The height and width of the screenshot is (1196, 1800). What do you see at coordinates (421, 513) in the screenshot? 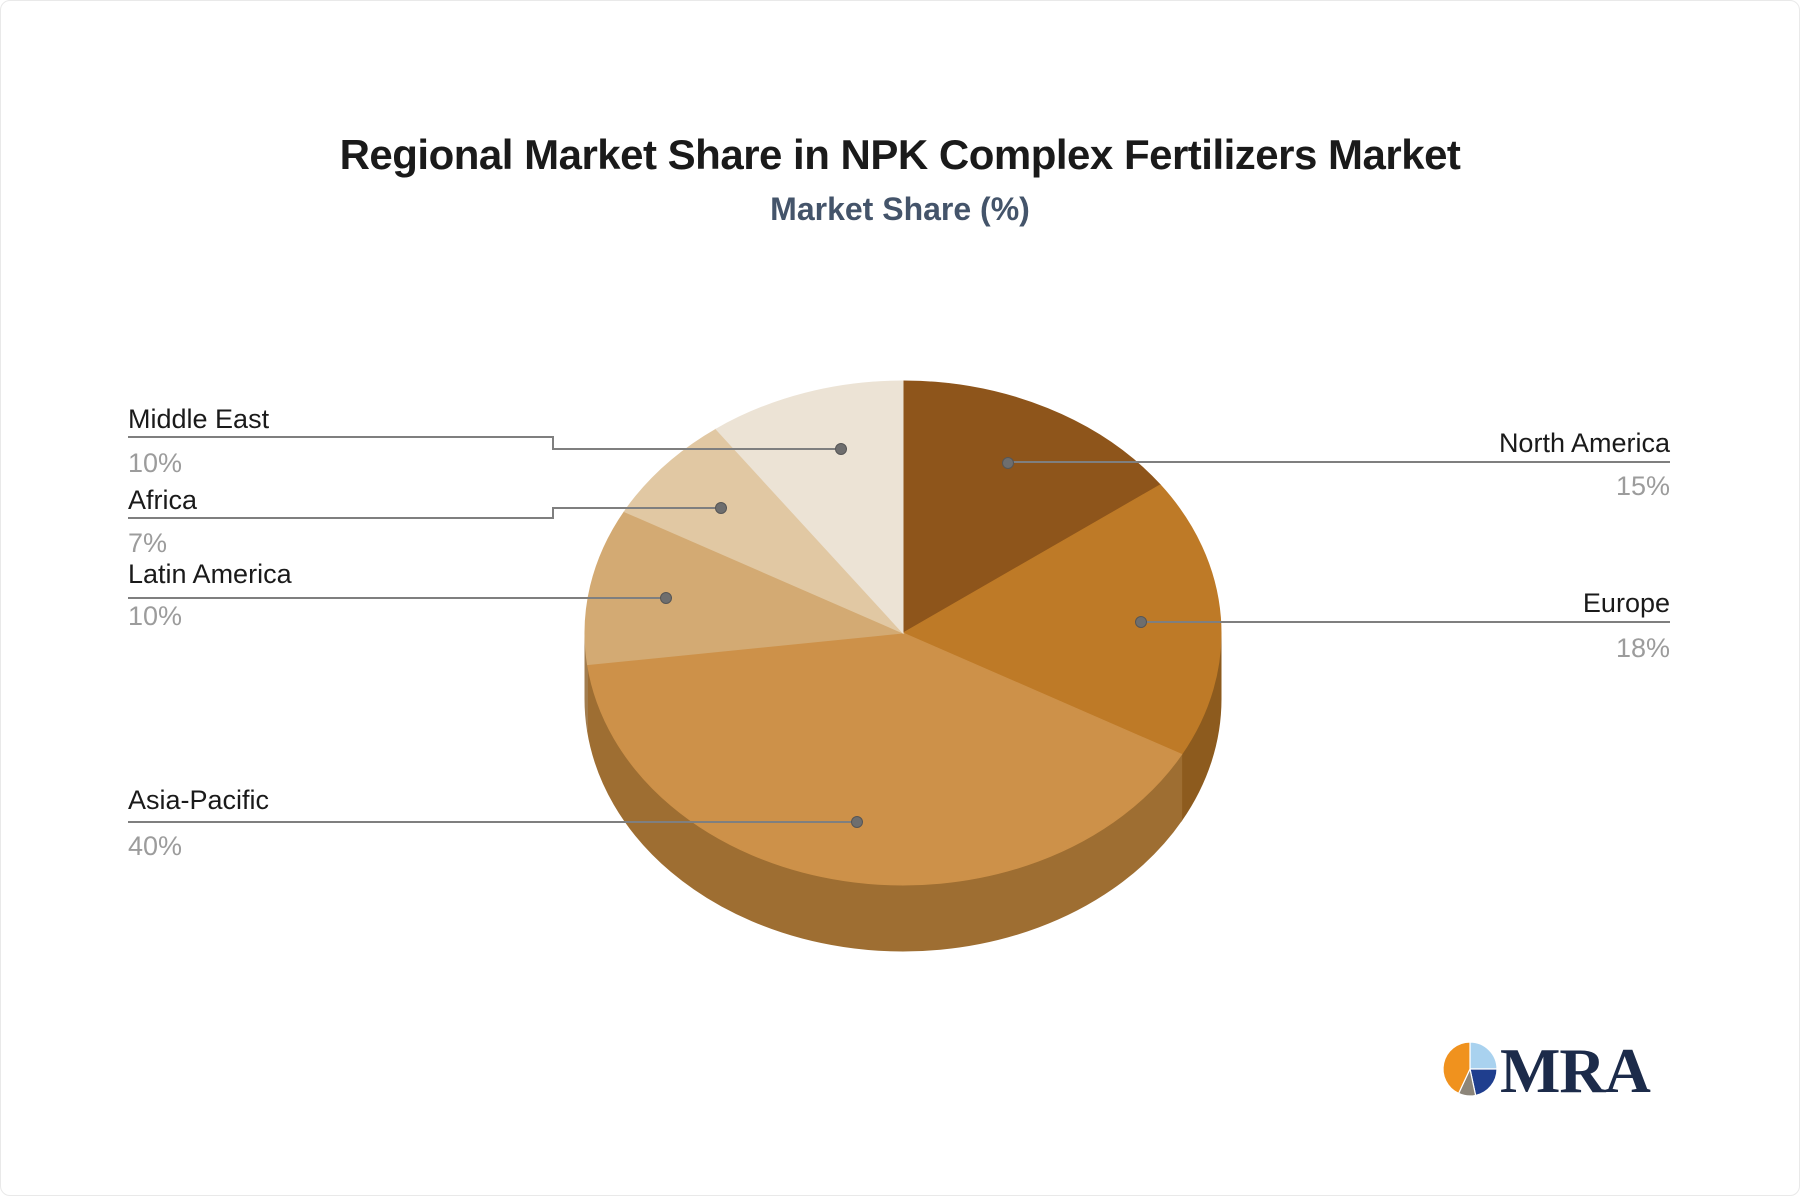
I see `leader-line-africa` at bounding box center [421, 513].